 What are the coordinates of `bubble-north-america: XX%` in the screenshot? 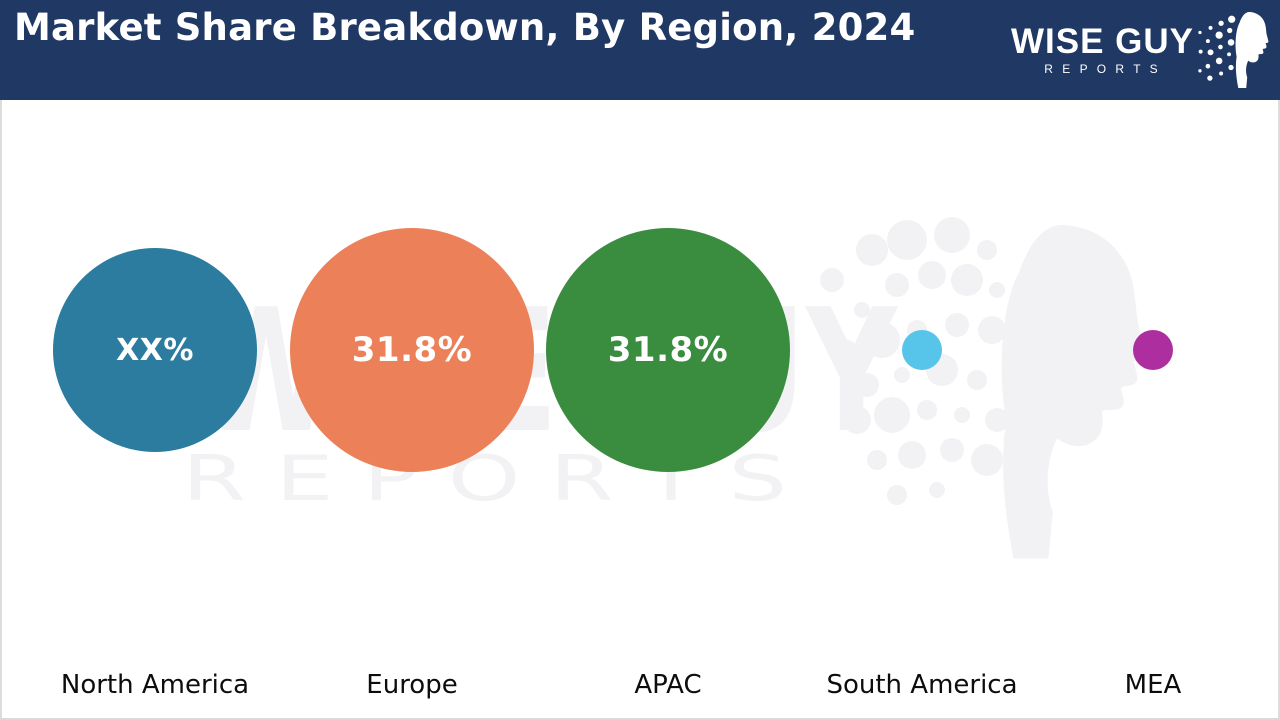 It's located at (155, 350).